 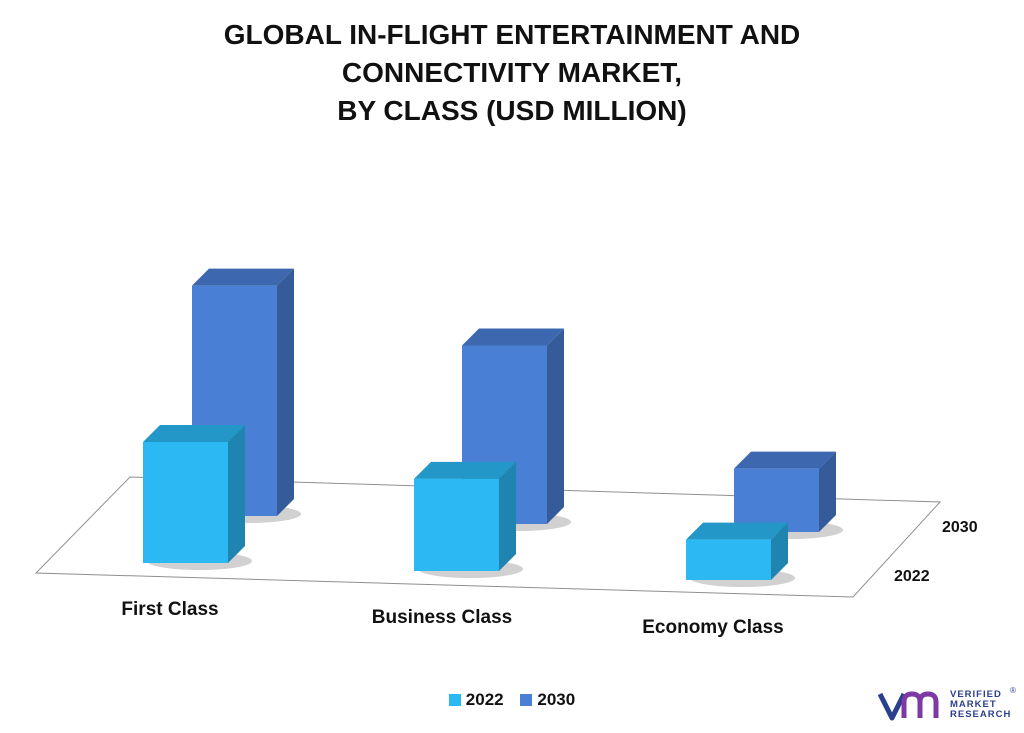 I want to click on bar-2030-2-front, so click(x=776, y=500).